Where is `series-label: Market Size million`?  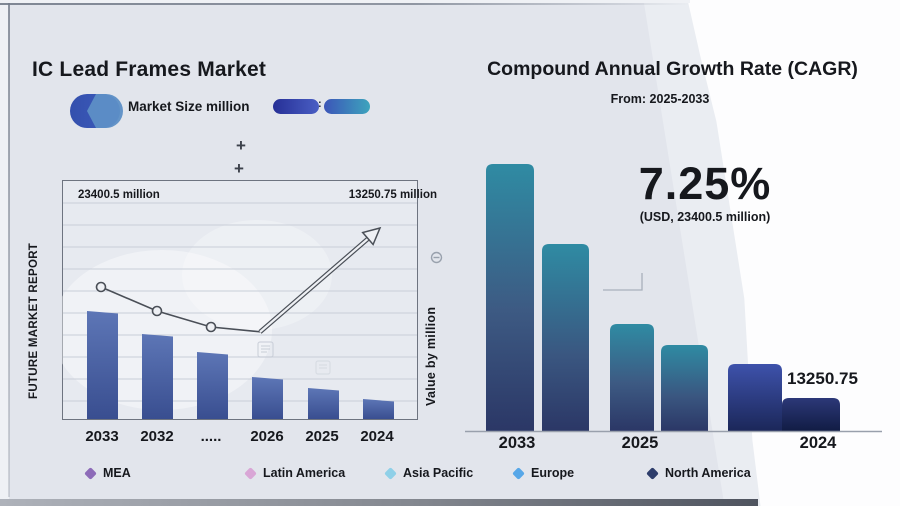
series-label: Market Size million is located at coordinates (189, 106).